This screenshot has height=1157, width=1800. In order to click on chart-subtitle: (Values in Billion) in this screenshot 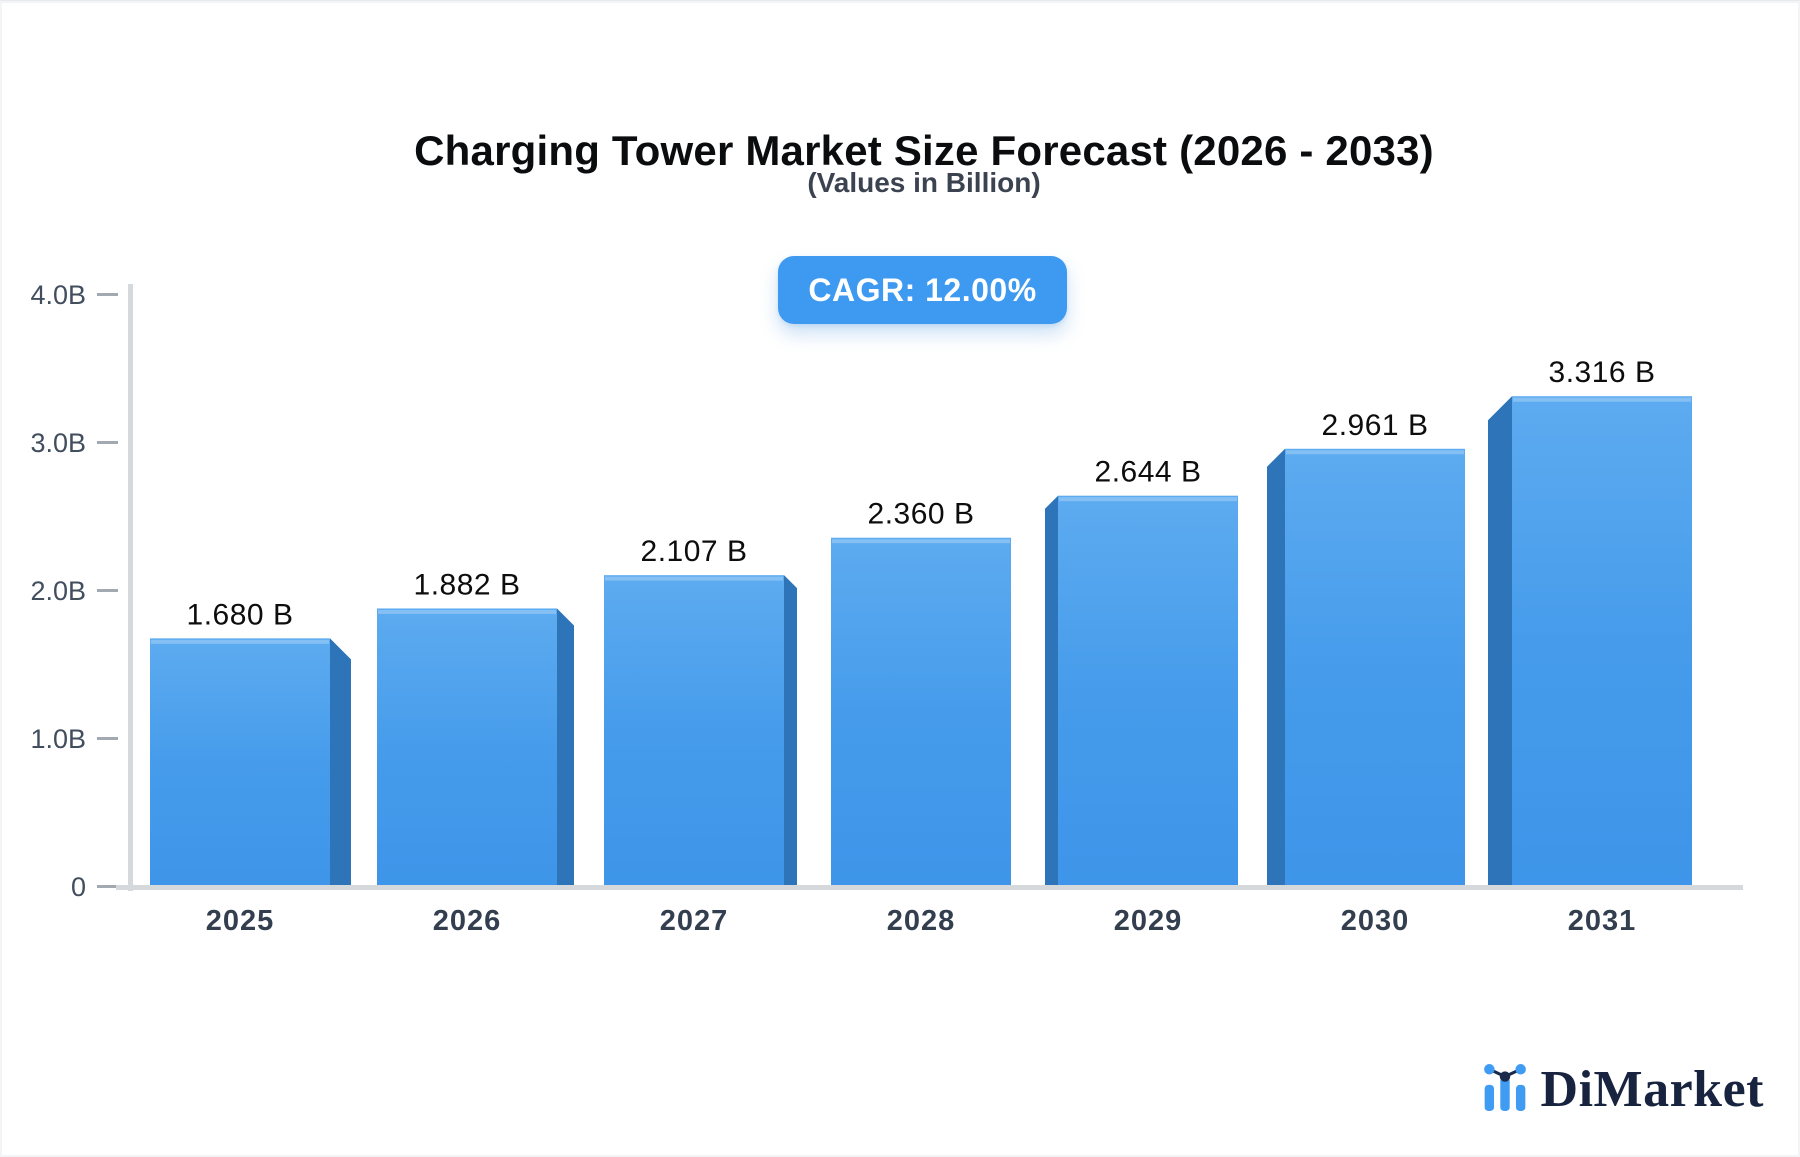, I will do `click(924, 182)`.